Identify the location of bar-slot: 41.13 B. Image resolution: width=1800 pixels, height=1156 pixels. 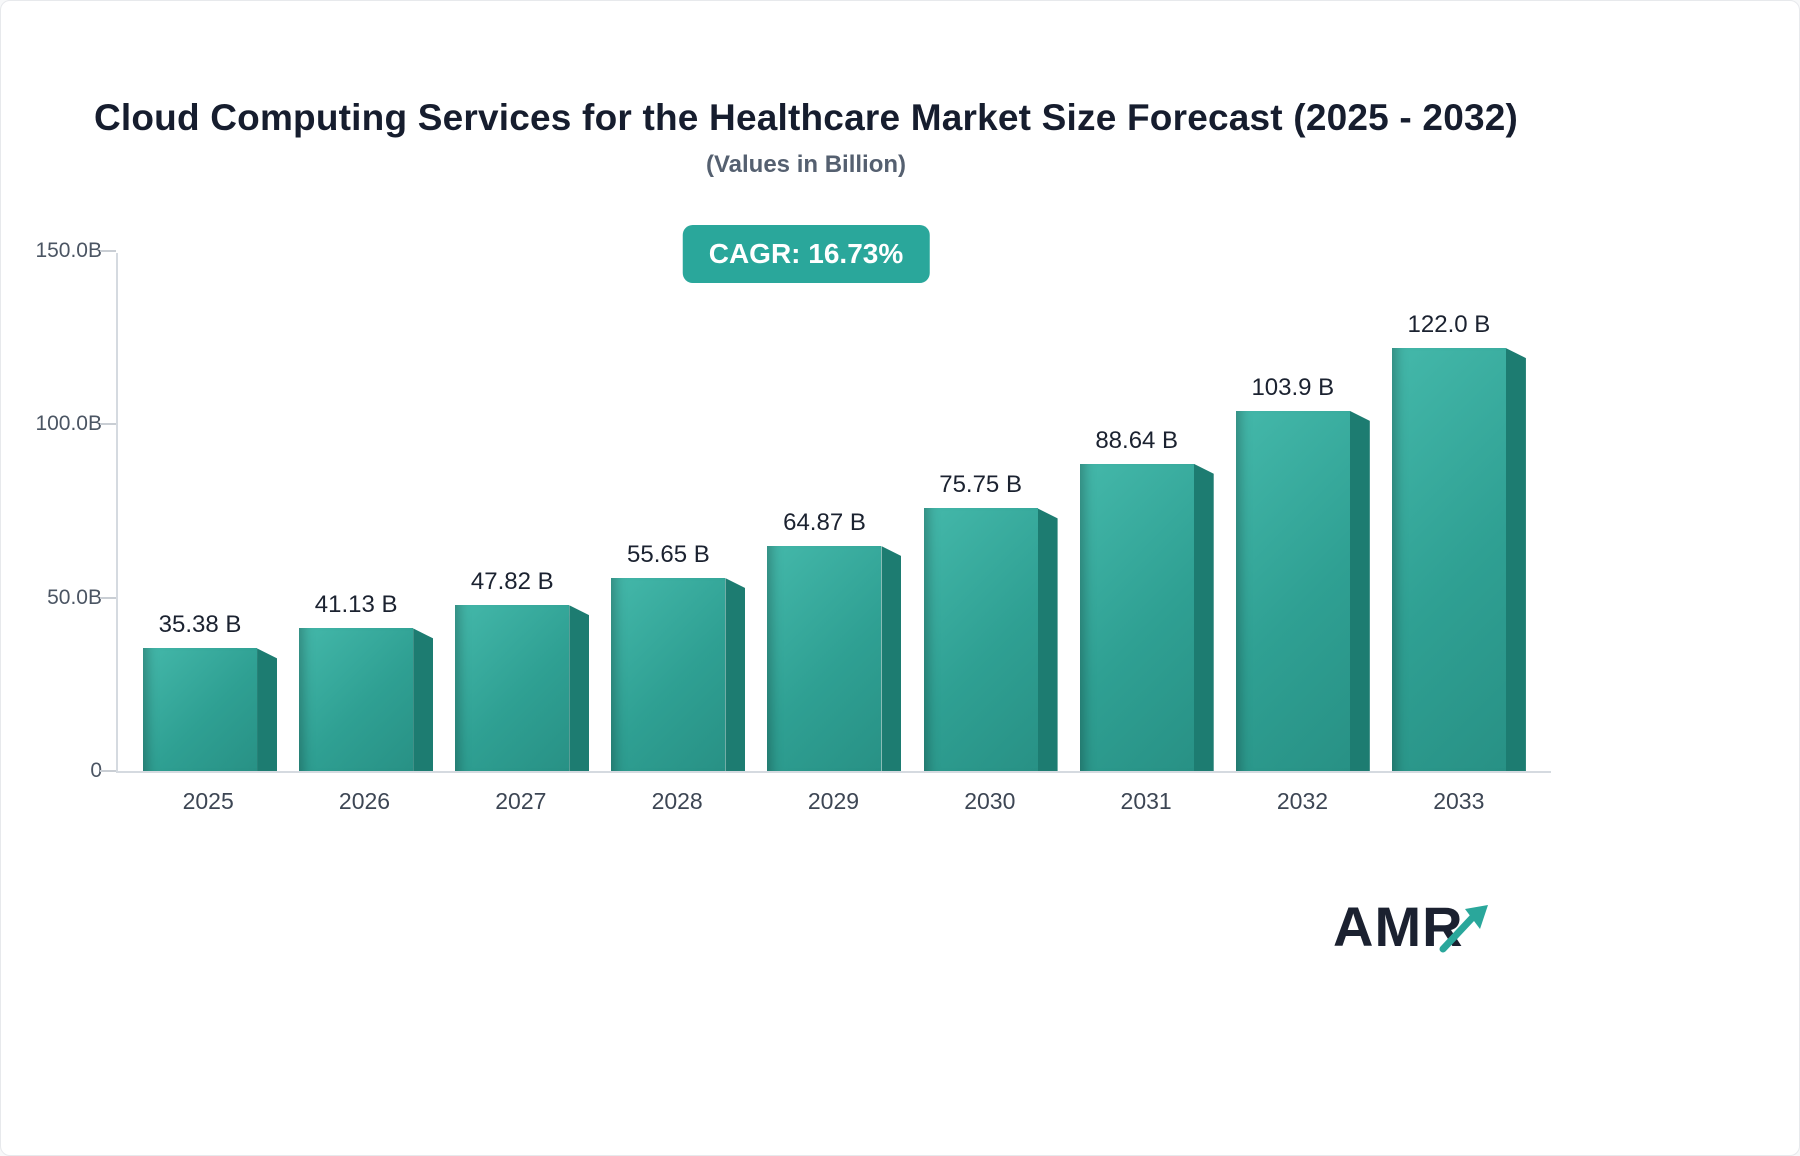
(366, 681).